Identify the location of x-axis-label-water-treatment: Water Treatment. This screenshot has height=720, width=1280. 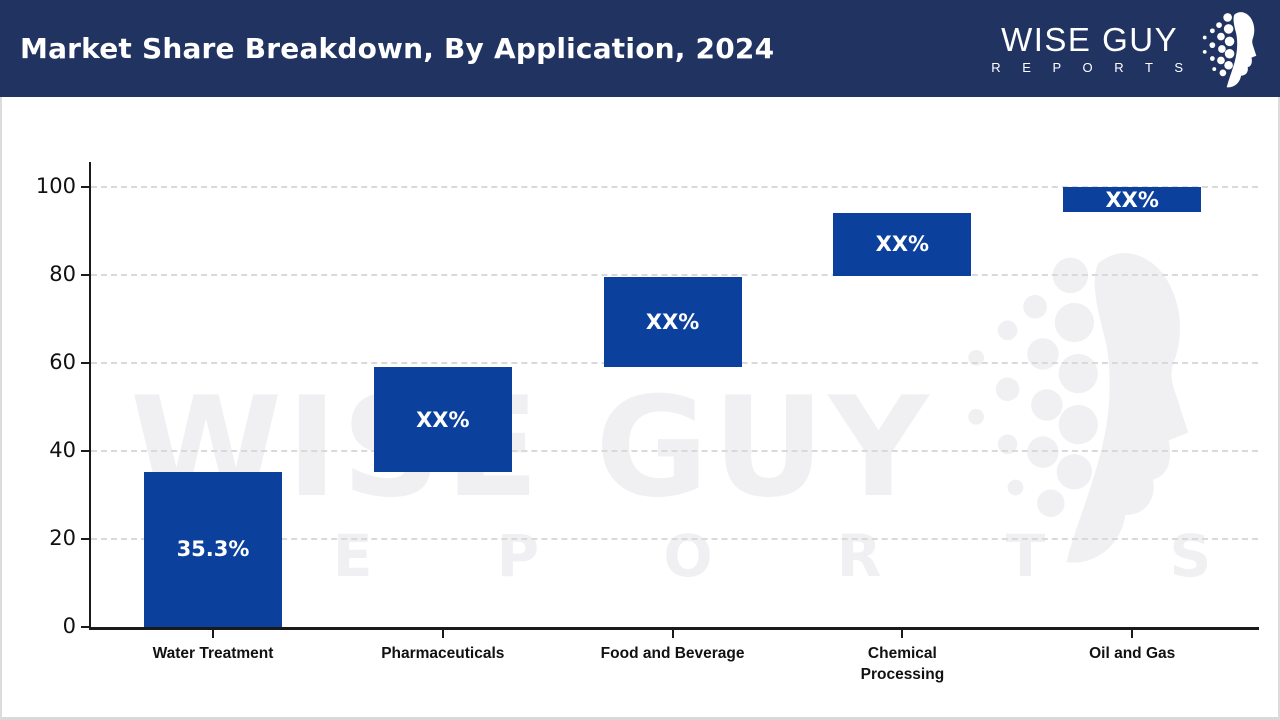
(213, 653).